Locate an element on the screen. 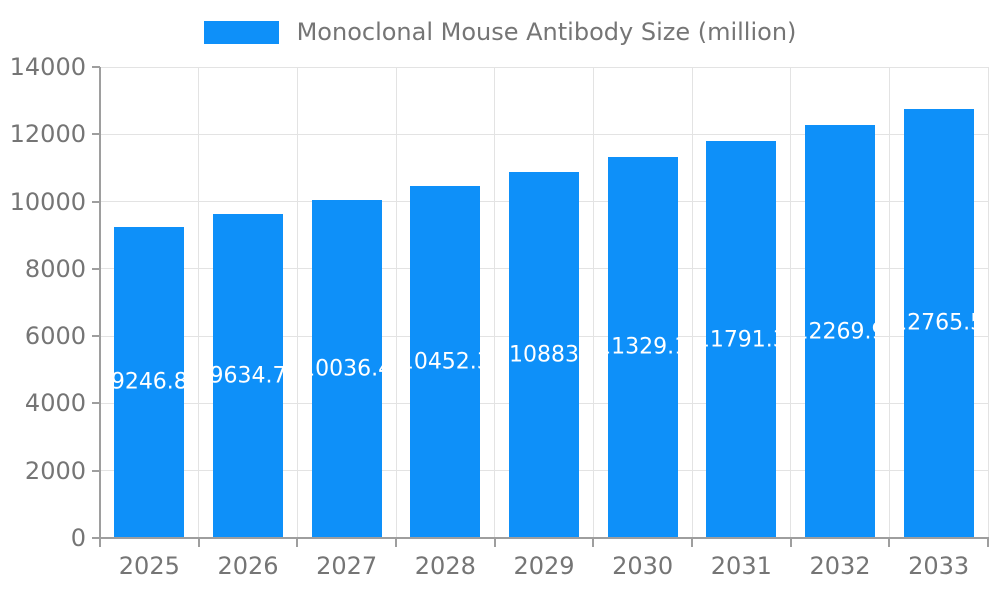 This screenshot has height=600, width=1000. y-axis-tick-label: 0 is located at coordinates (78, 538).